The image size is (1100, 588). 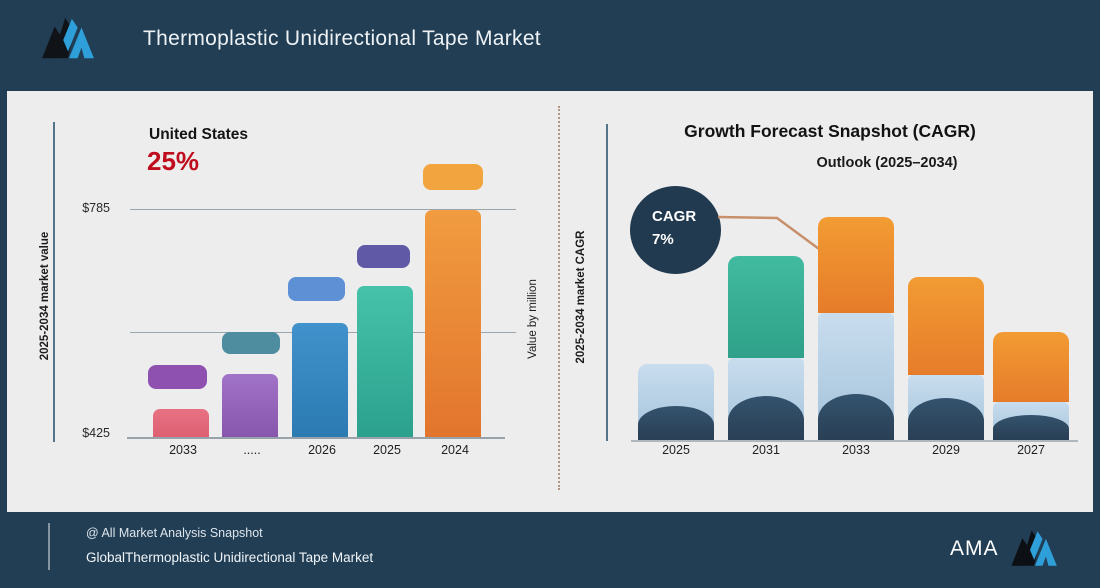 I want to click on left-bar-cap-2026, so click(x=316, y=289).